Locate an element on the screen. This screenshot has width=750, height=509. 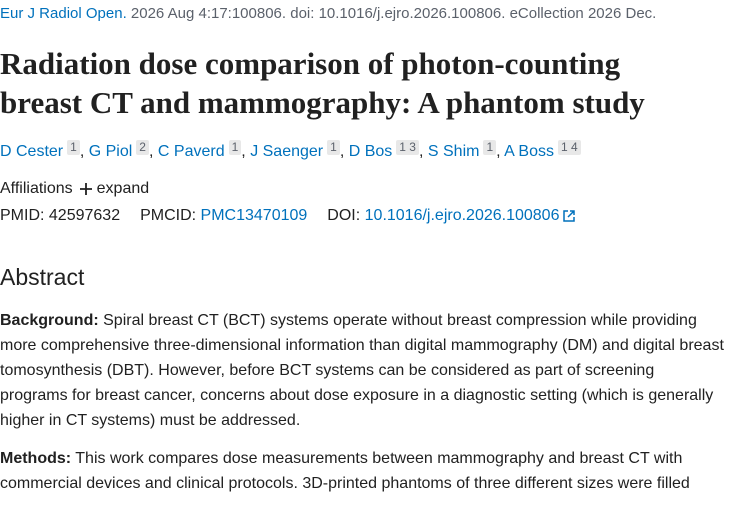
pmcid-link: PMC13470109 is located at coordinates (254, 215).